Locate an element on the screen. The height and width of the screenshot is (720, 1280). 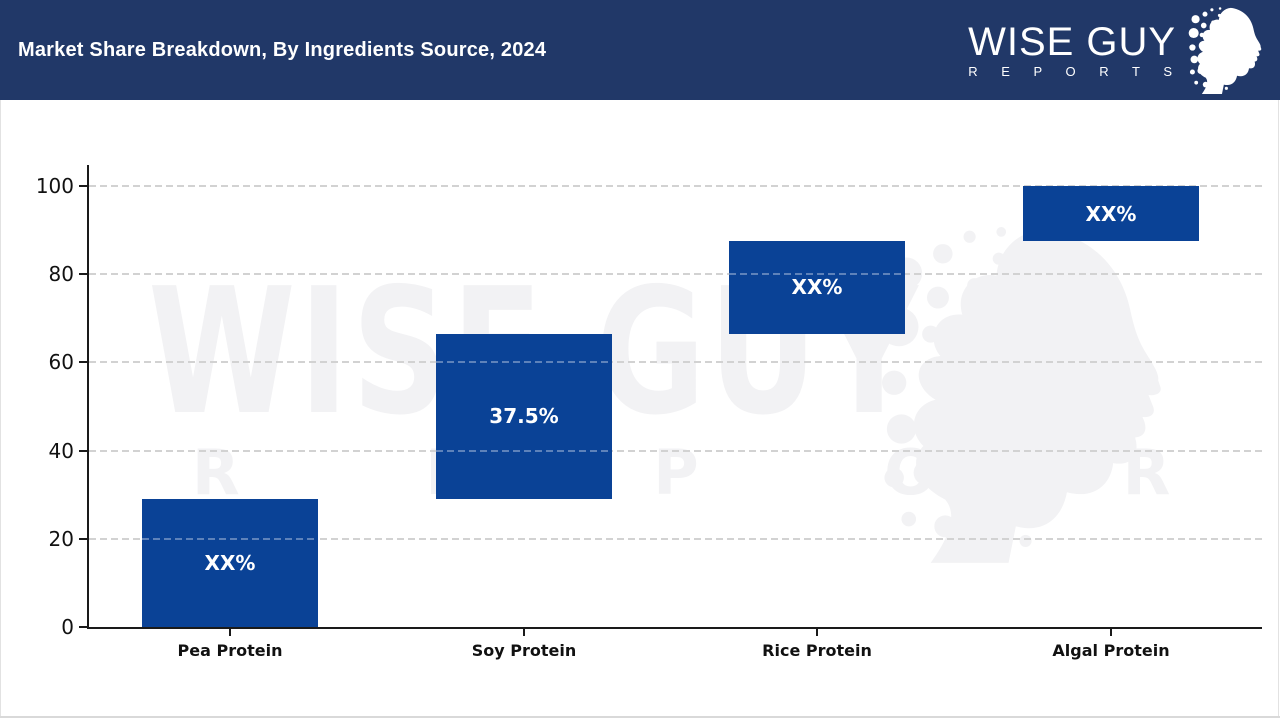
bar-soy-protein: 37.5% is located at coordinates (524, 416).